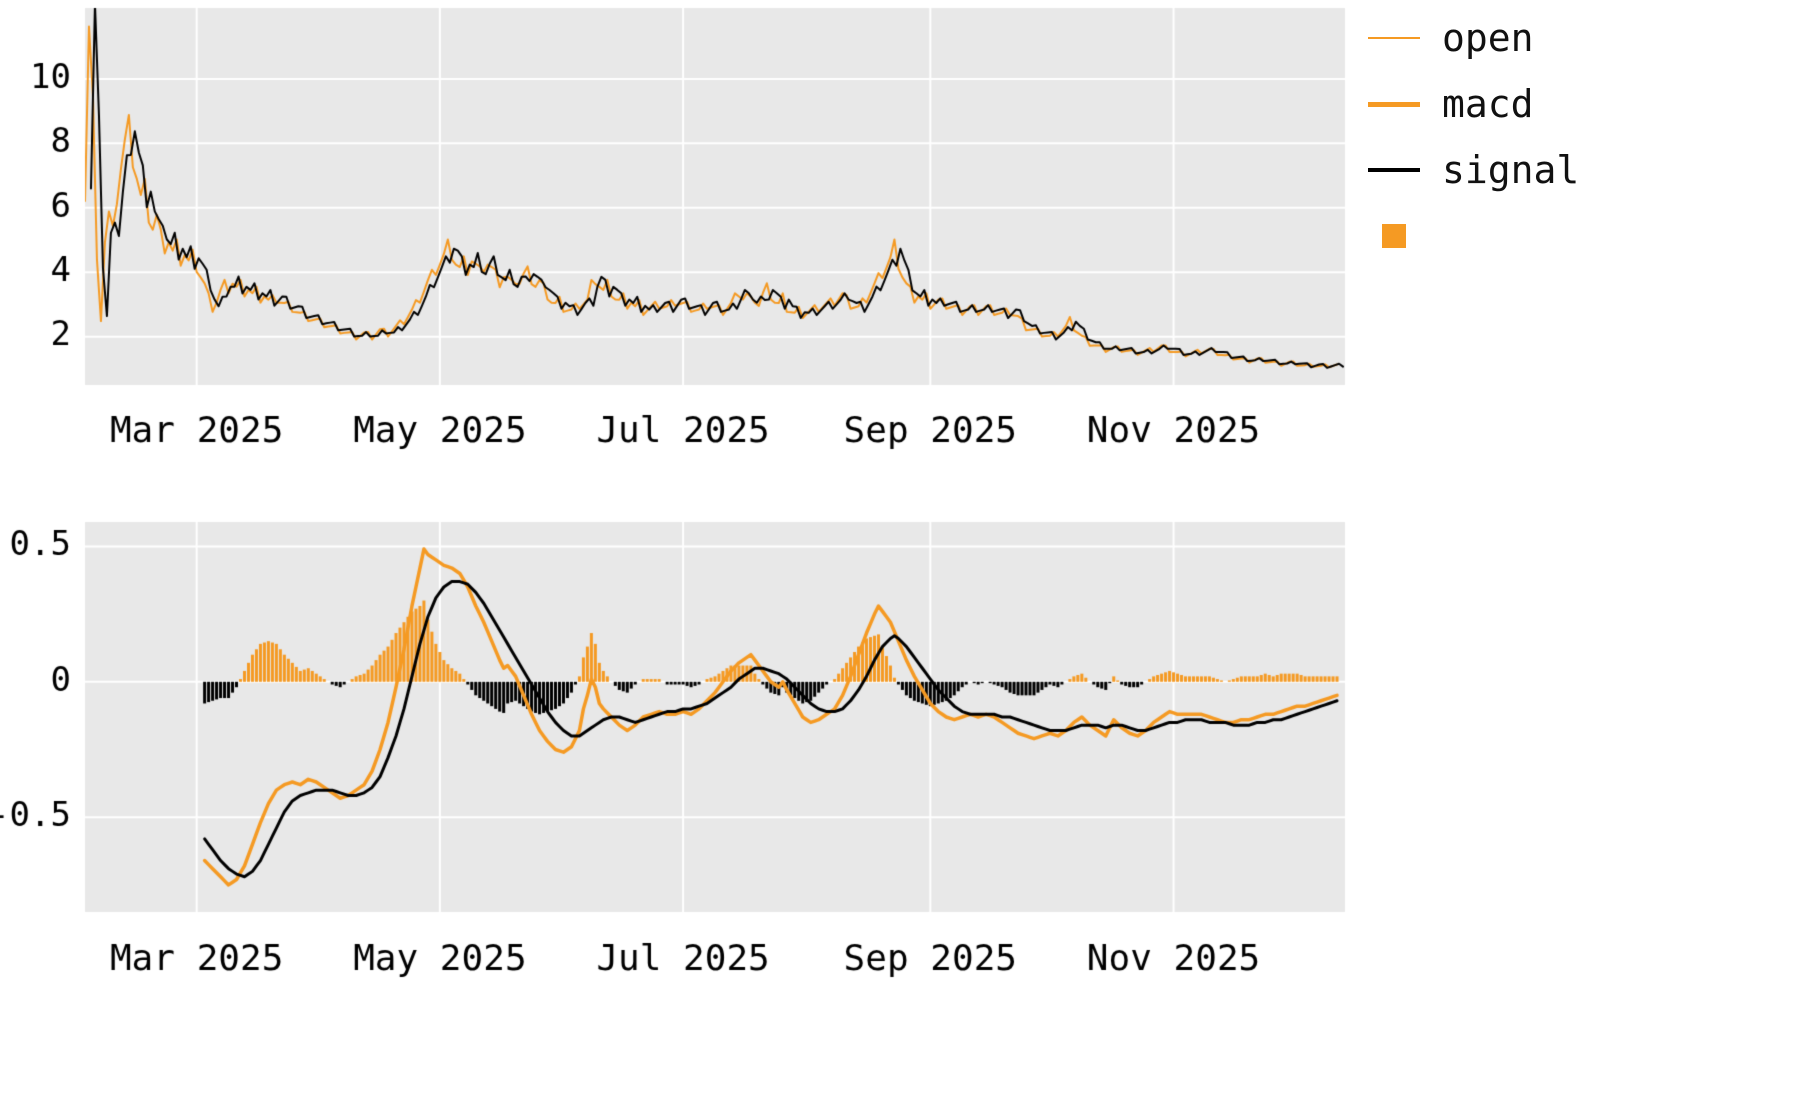  I want to click on legend-item-macd: macd, so click(1473, 104).